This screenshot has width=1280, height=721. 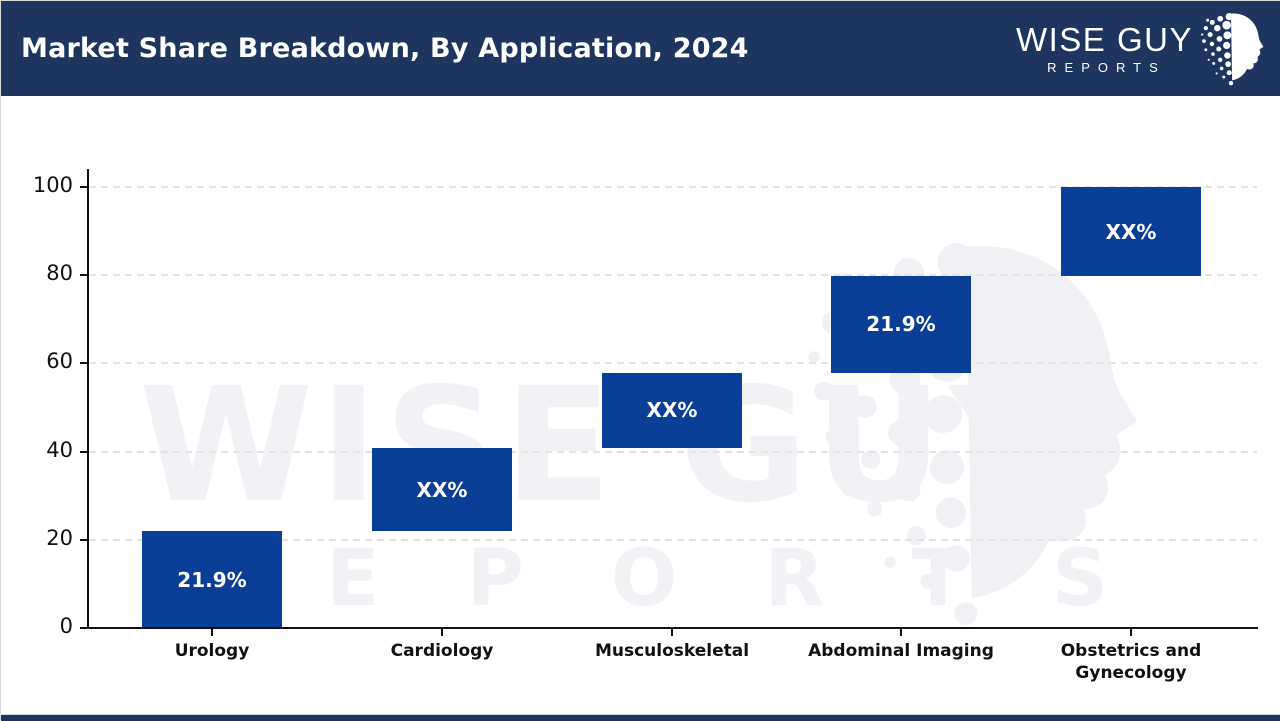 I want to click on brand-logo: WISE GUY REPORTS, so click(x=1141, y=49).